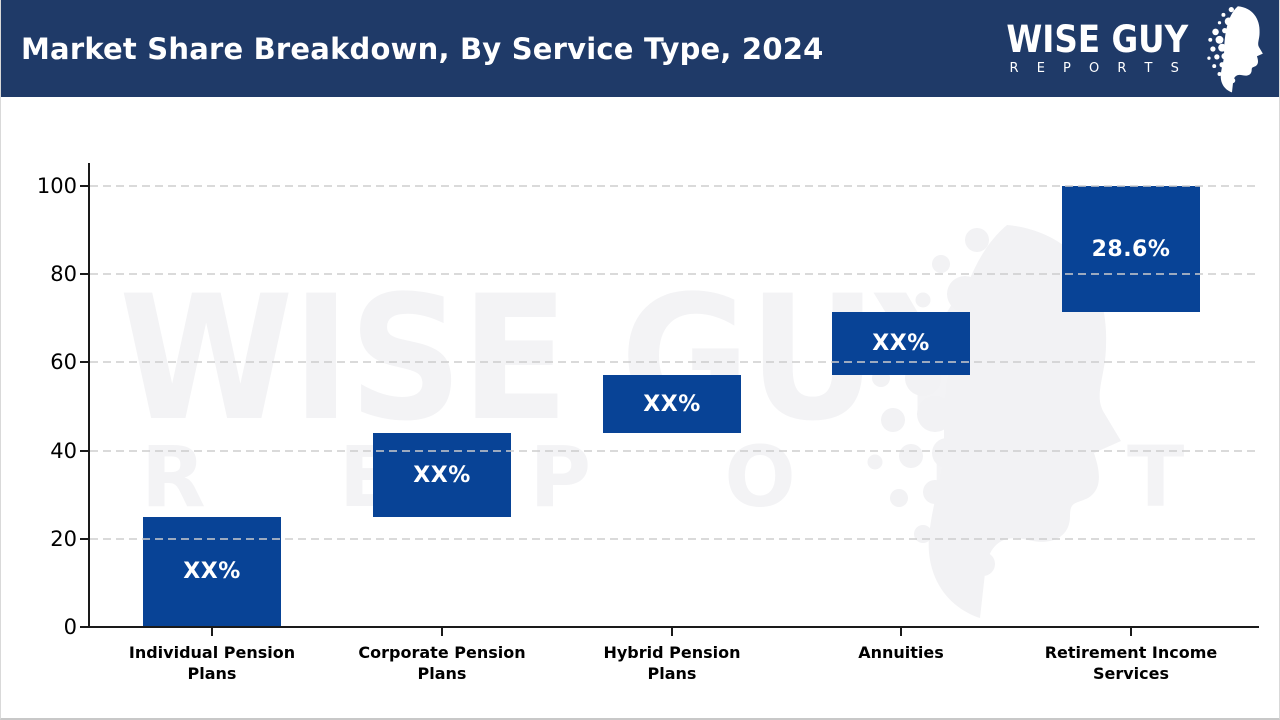  I want to click on x-category-label: Corporate Pension Plans, so click(442, 663).